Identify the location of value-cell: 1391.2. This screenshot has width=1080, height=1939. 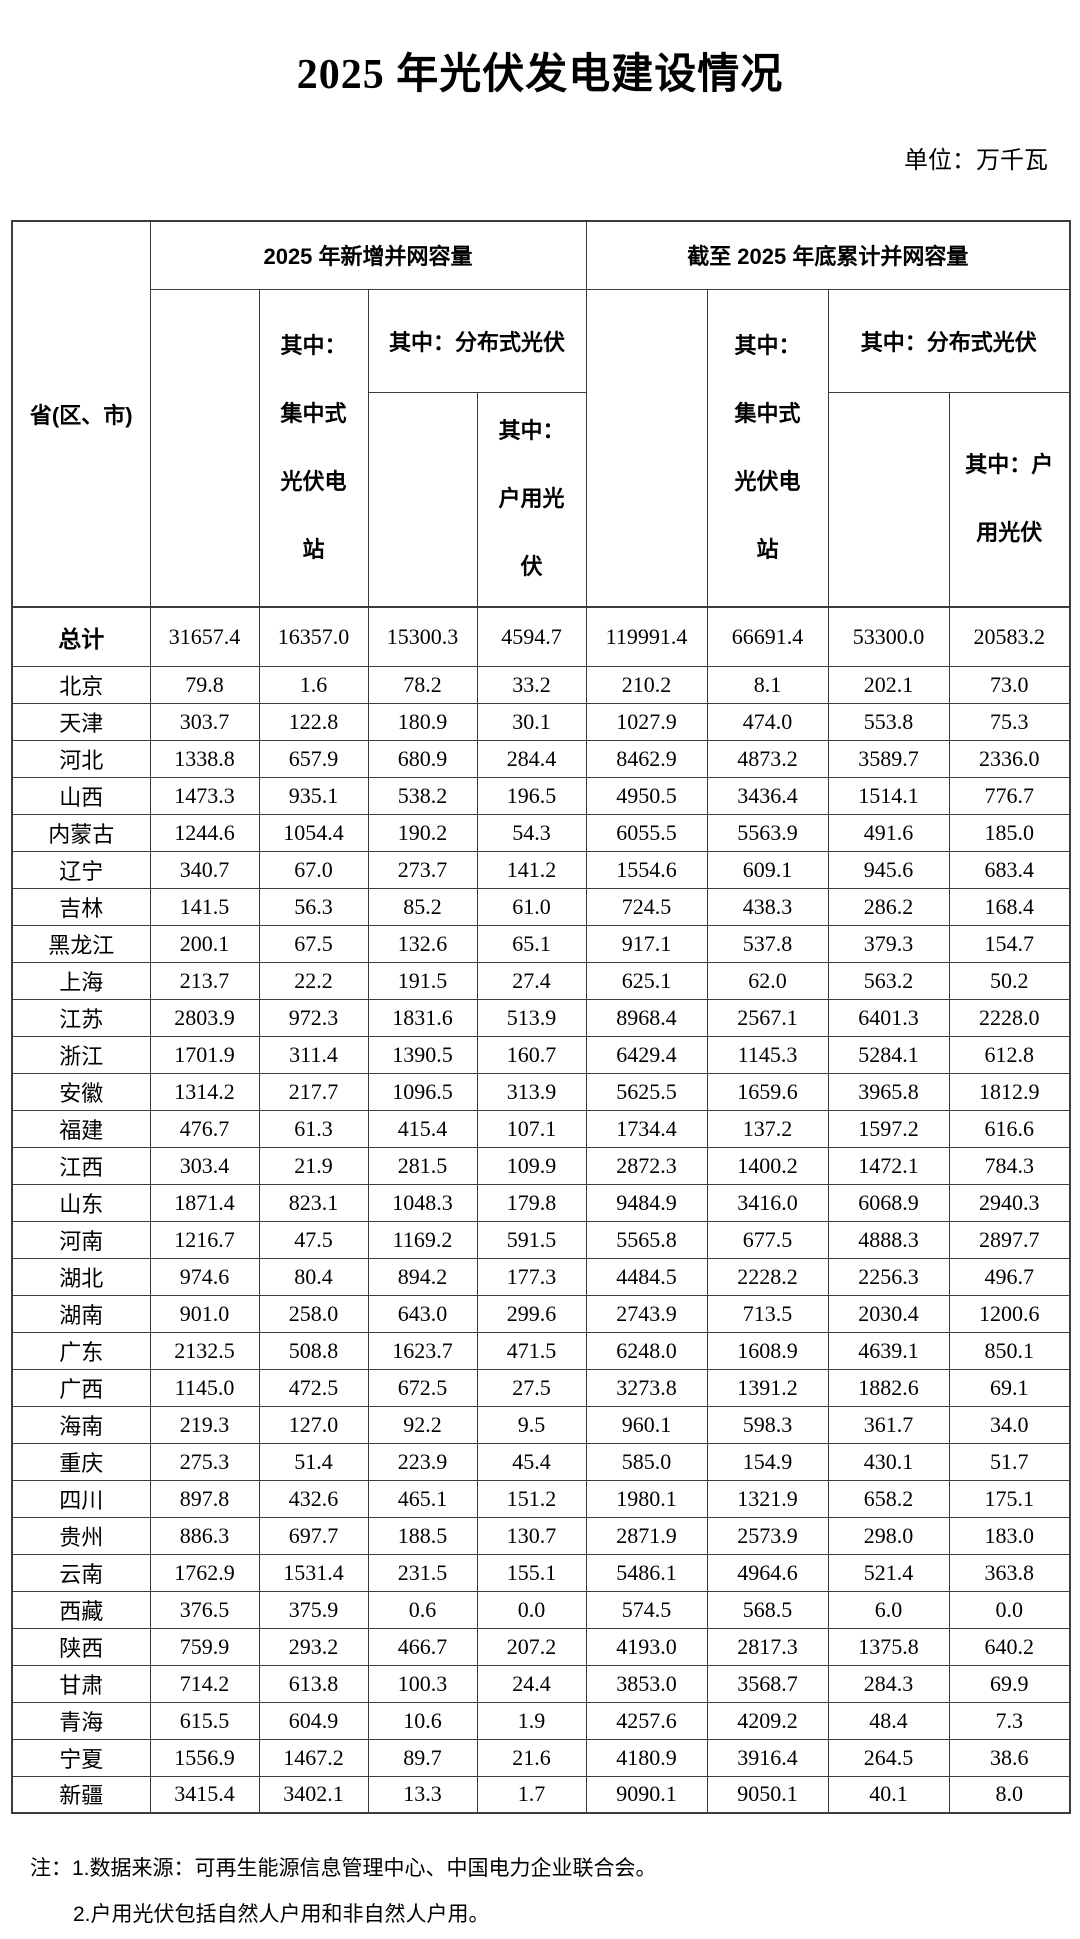
(767, 1387).